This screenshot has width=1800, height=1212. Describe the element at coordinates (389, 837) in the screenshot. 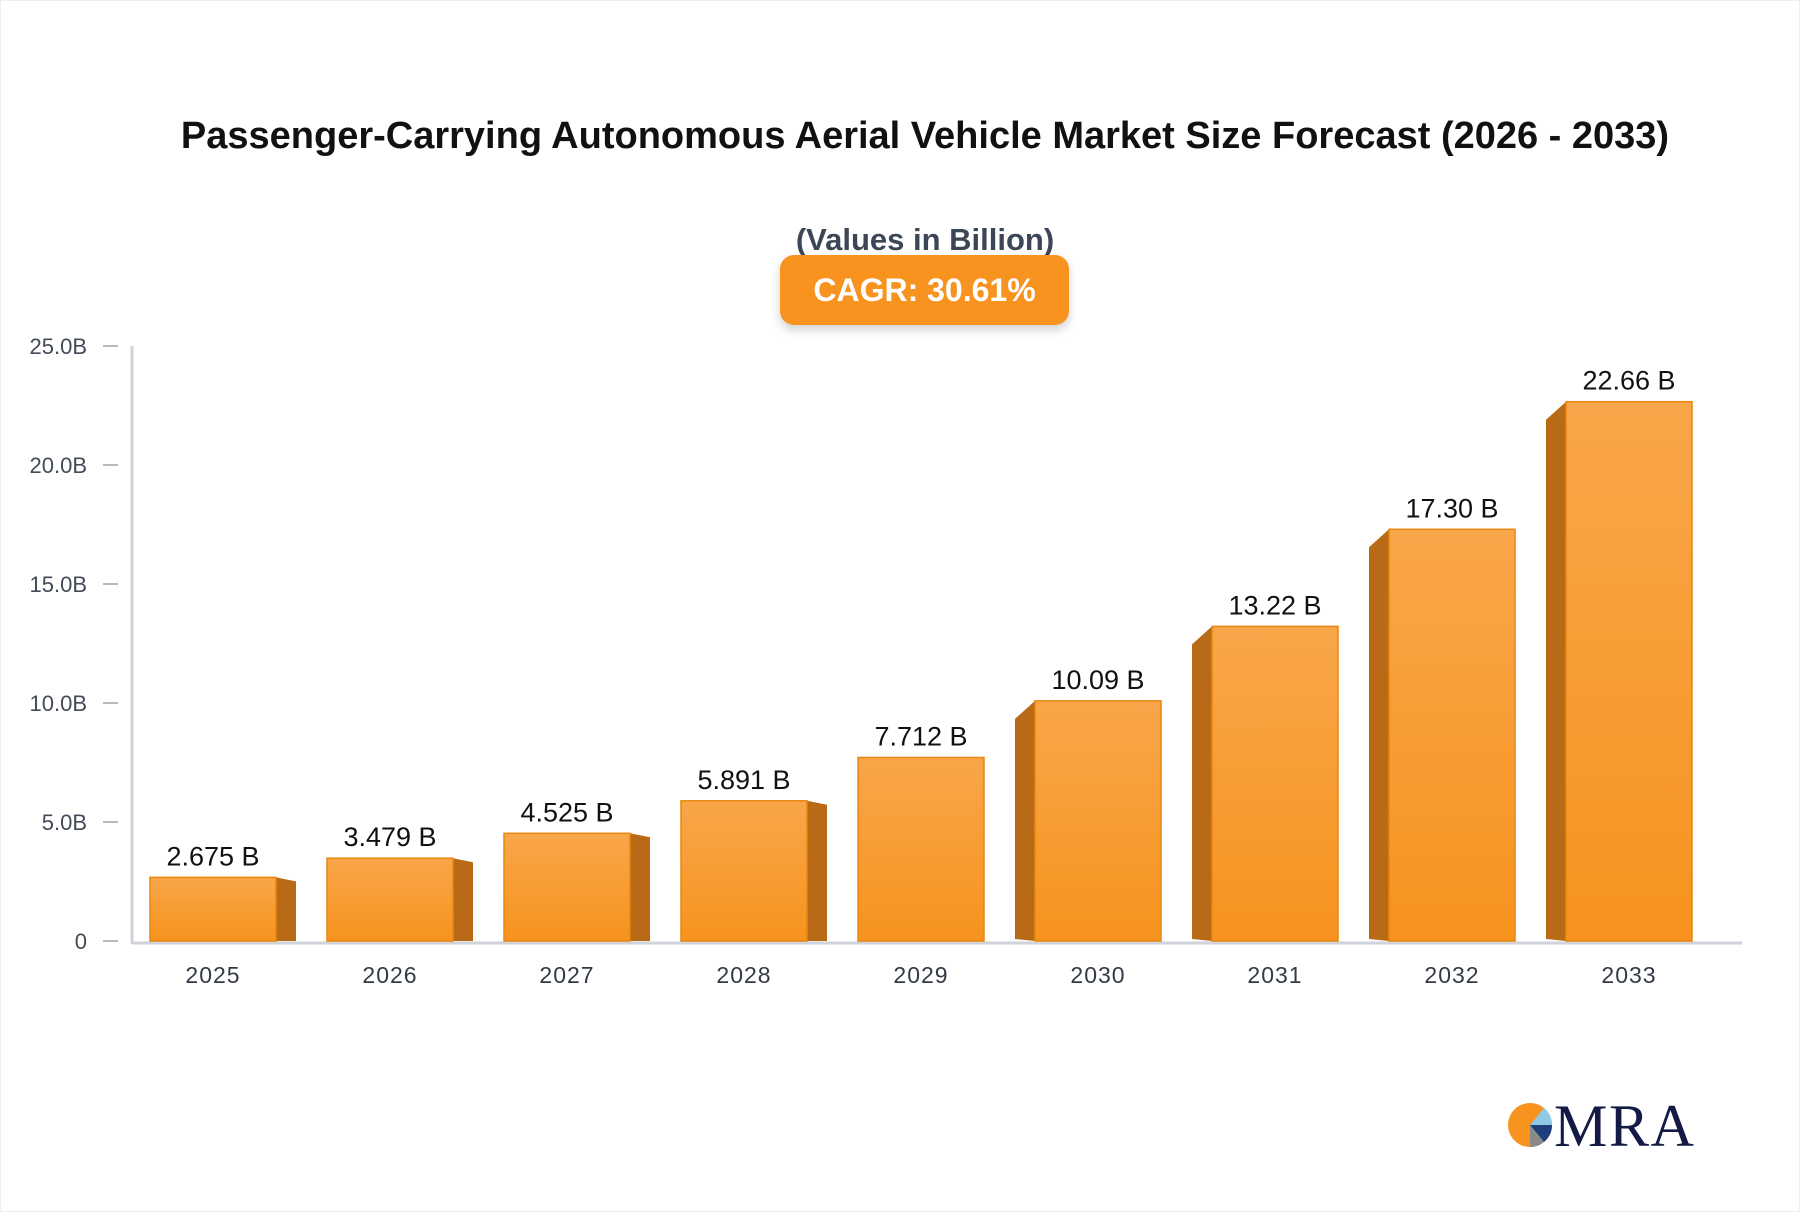

I see `data-label: 3.479 B` at that location.